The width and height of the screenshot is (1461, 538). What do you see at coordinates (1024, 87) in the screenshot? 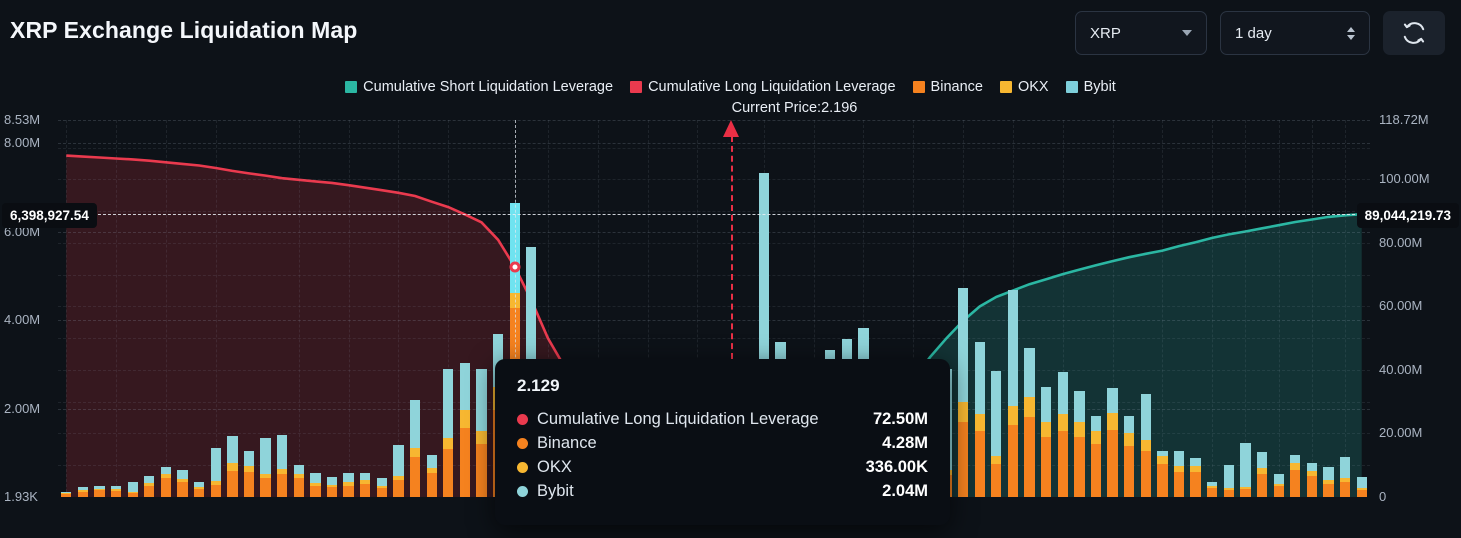
I see `legend-item-okx: OKX` at bounding box center [1024, 87].